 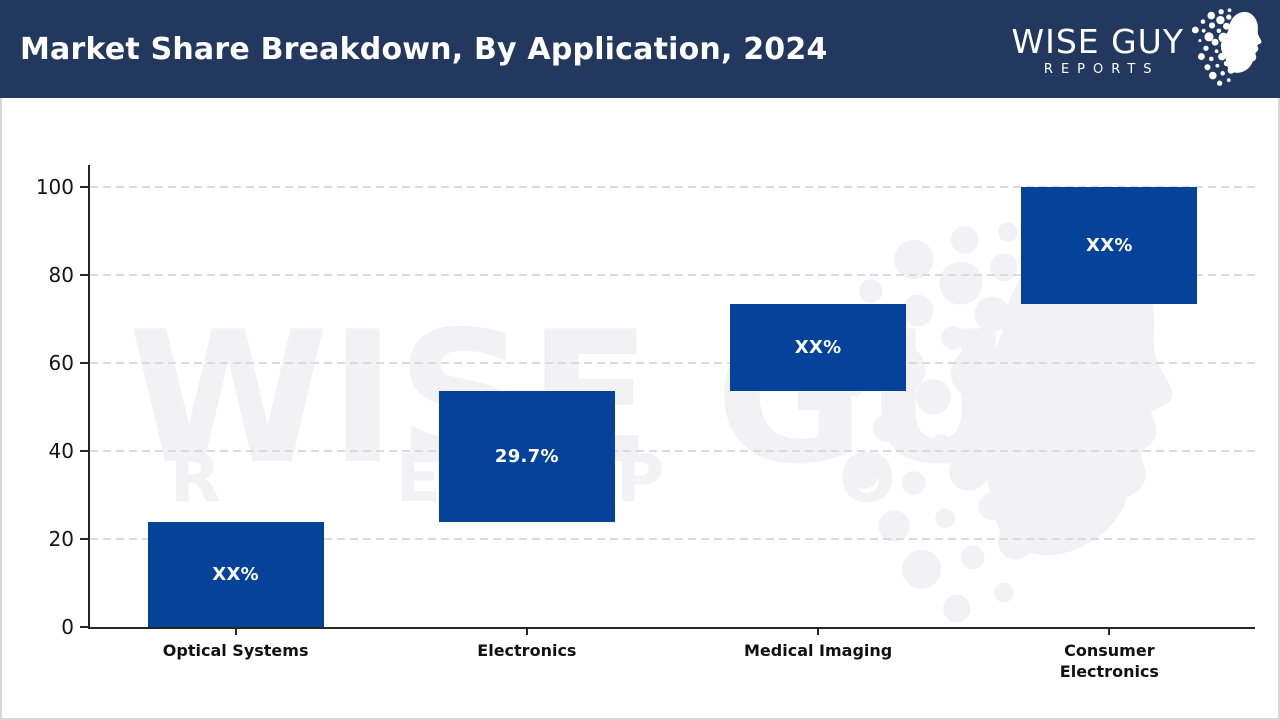 I want to click on y-axis-line, so click(x=89, y=396).